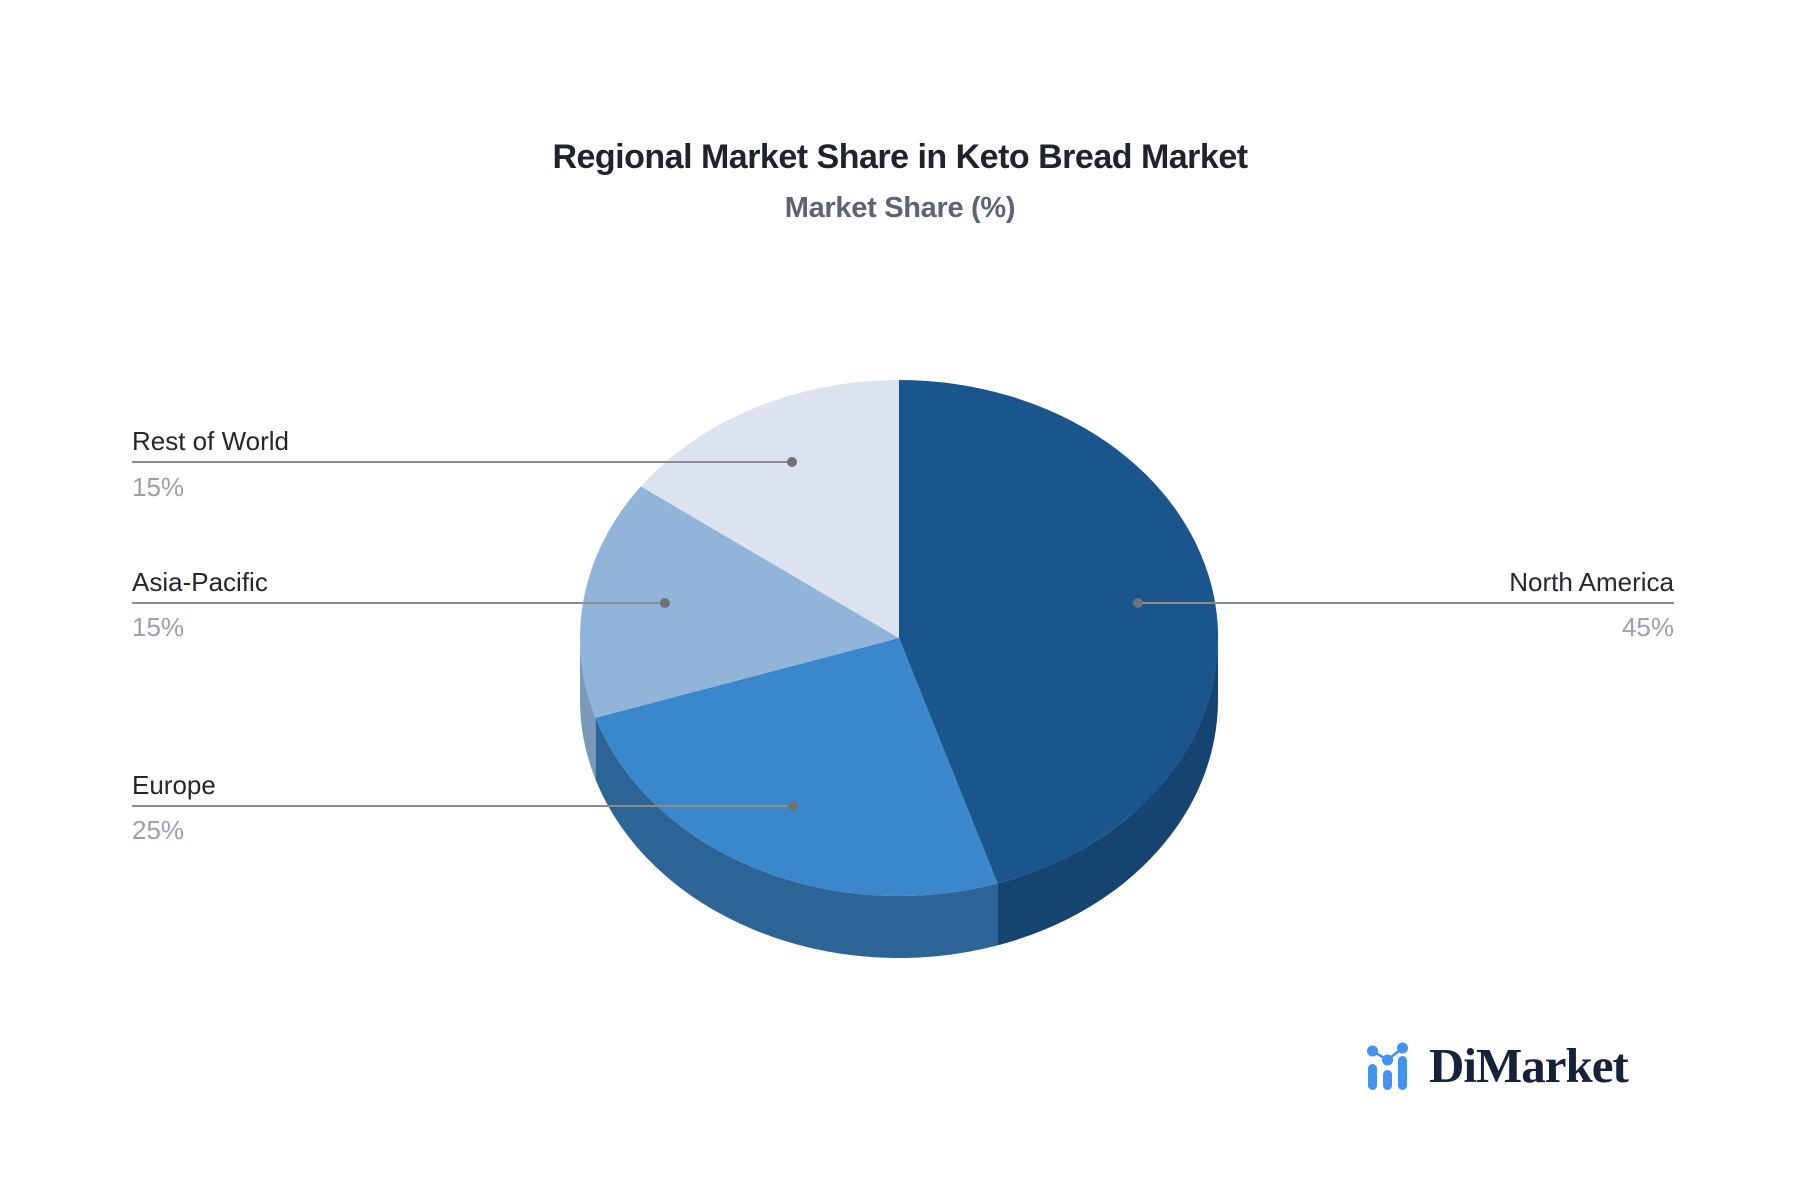  Describe the element at coordinates (769, 509) in the screenshot. I see `pie-slice-rest-of-world` at that location.